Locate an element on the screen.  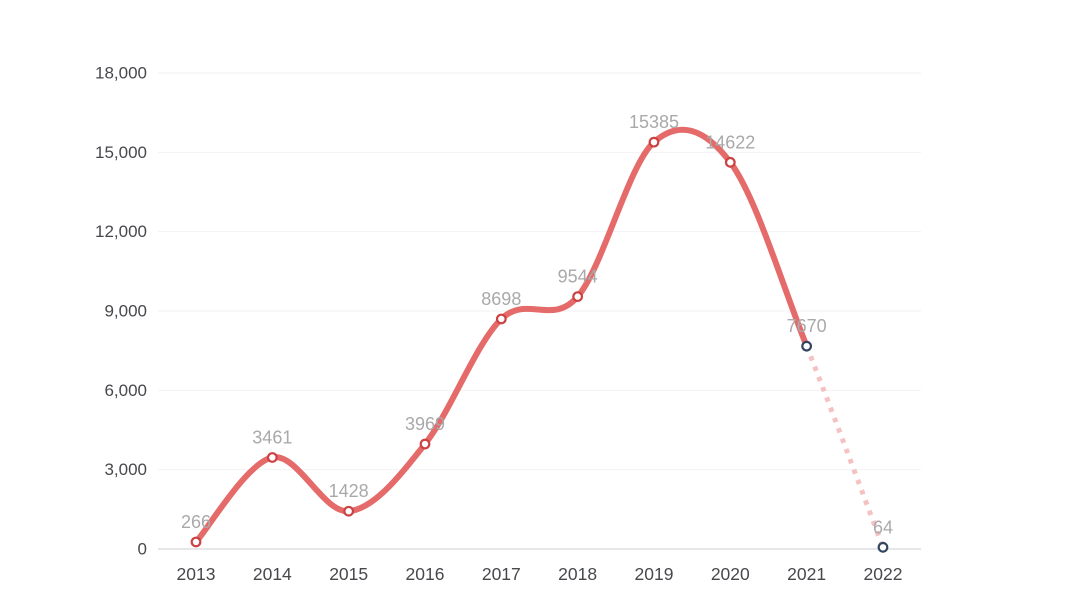
y-tick-label: 3,000 is located at coordinates (125, 469).